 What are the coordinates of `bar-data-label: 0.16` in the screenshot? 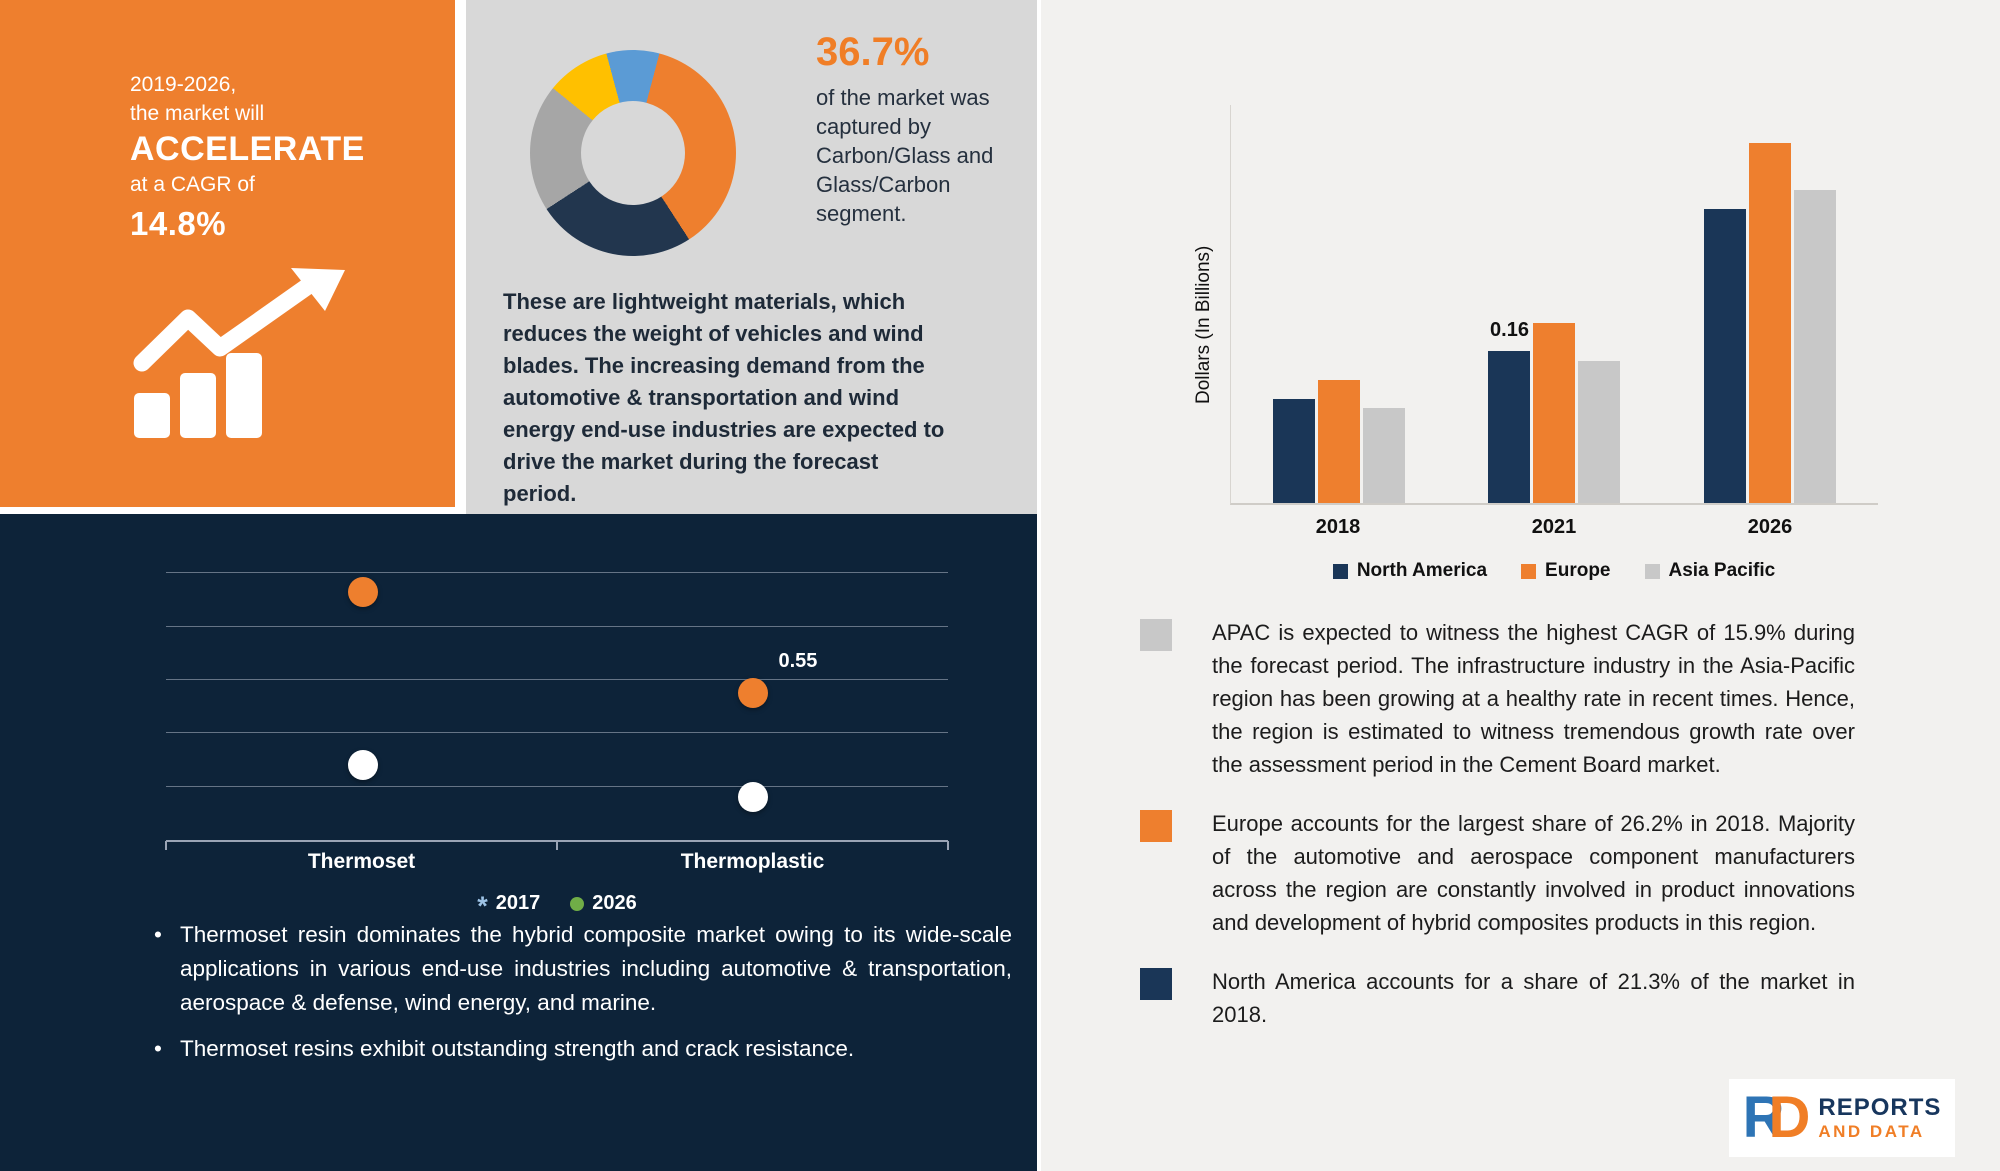 It's located at (1509, 330).